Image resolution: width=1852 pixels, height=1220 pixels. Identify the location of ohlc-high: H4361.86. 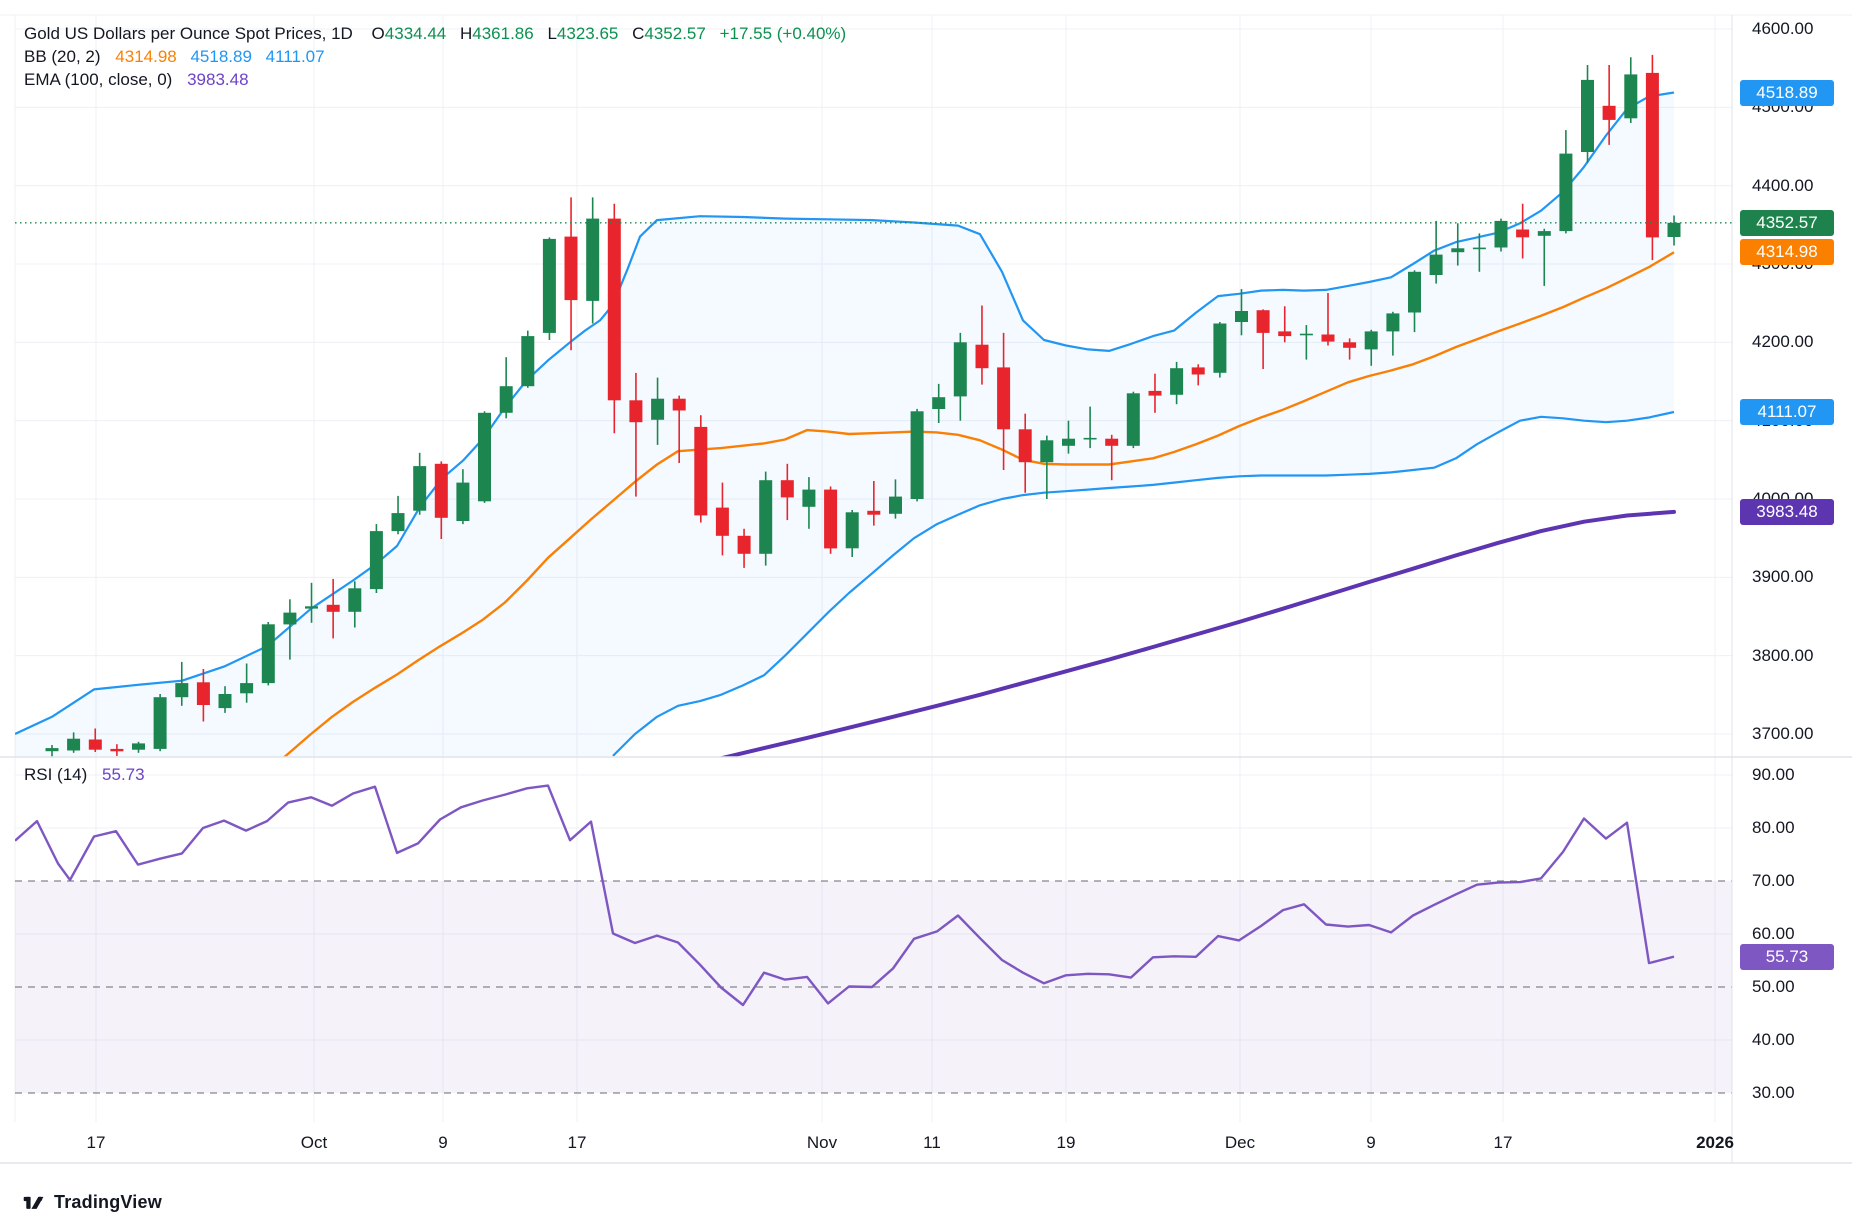
(496, 33).